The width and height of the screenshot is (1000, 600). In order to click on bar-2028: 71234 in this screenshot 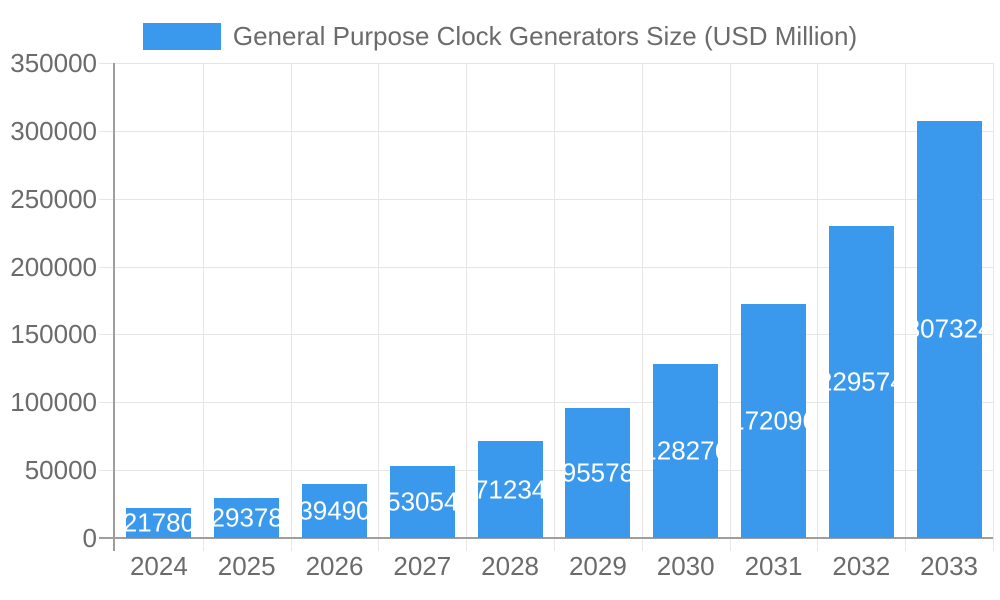, I will do `click(510, 489)`.